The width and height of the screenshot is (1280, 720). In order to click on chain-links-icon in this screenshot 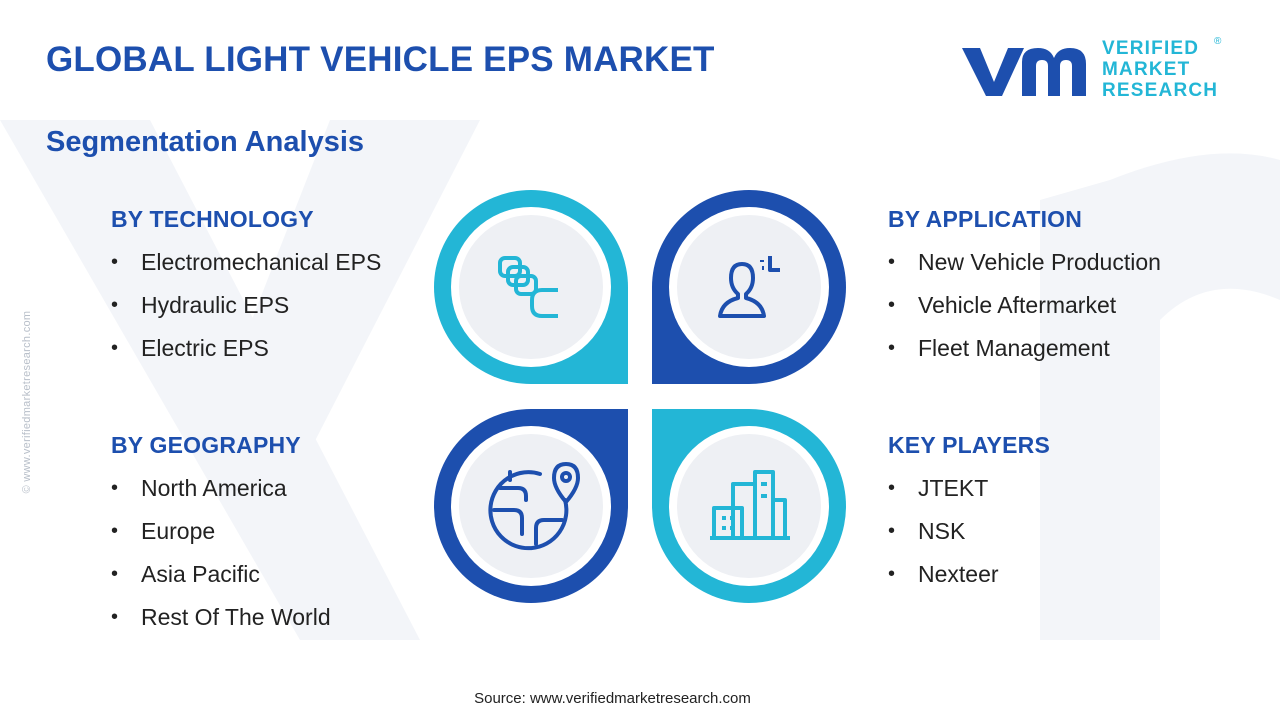, I will do `click(528, 287)`.